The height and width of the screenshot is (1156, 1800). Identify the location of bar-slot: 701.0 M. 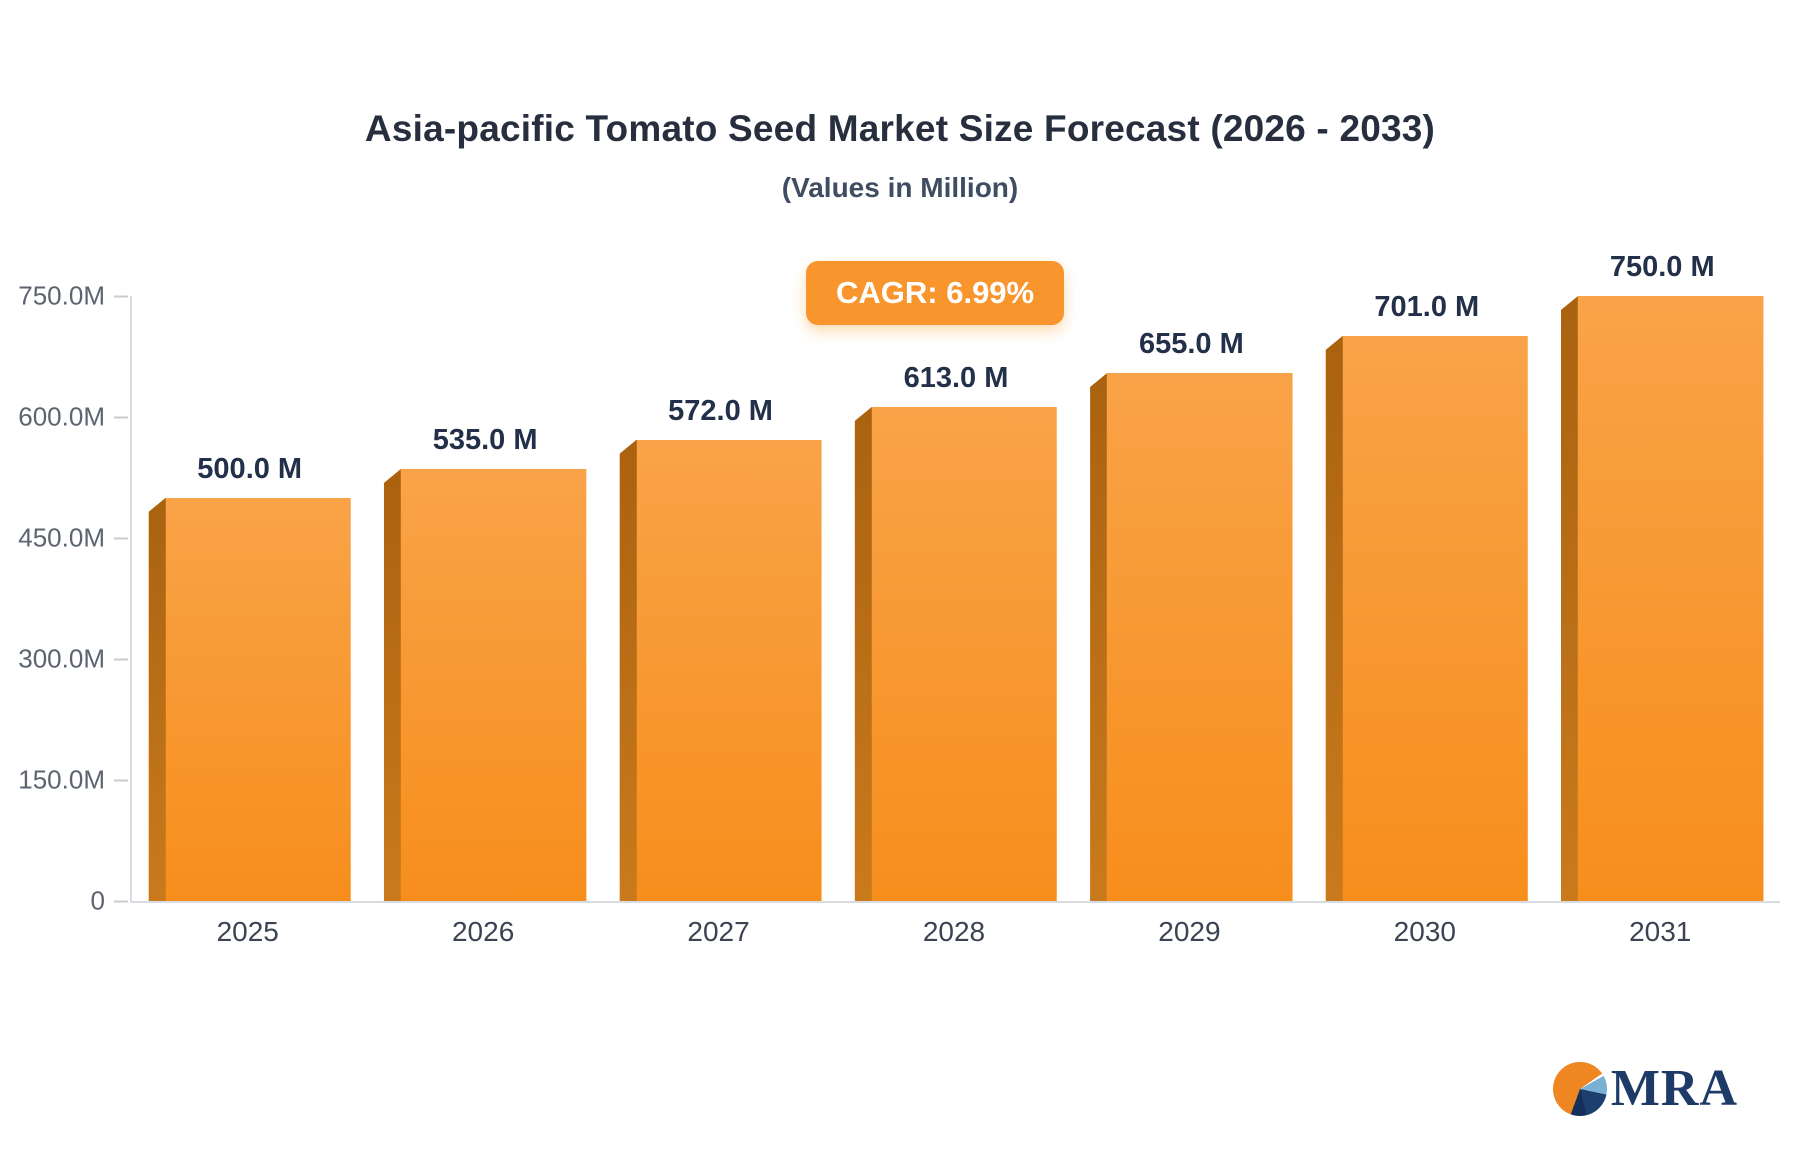
(1426, 596).